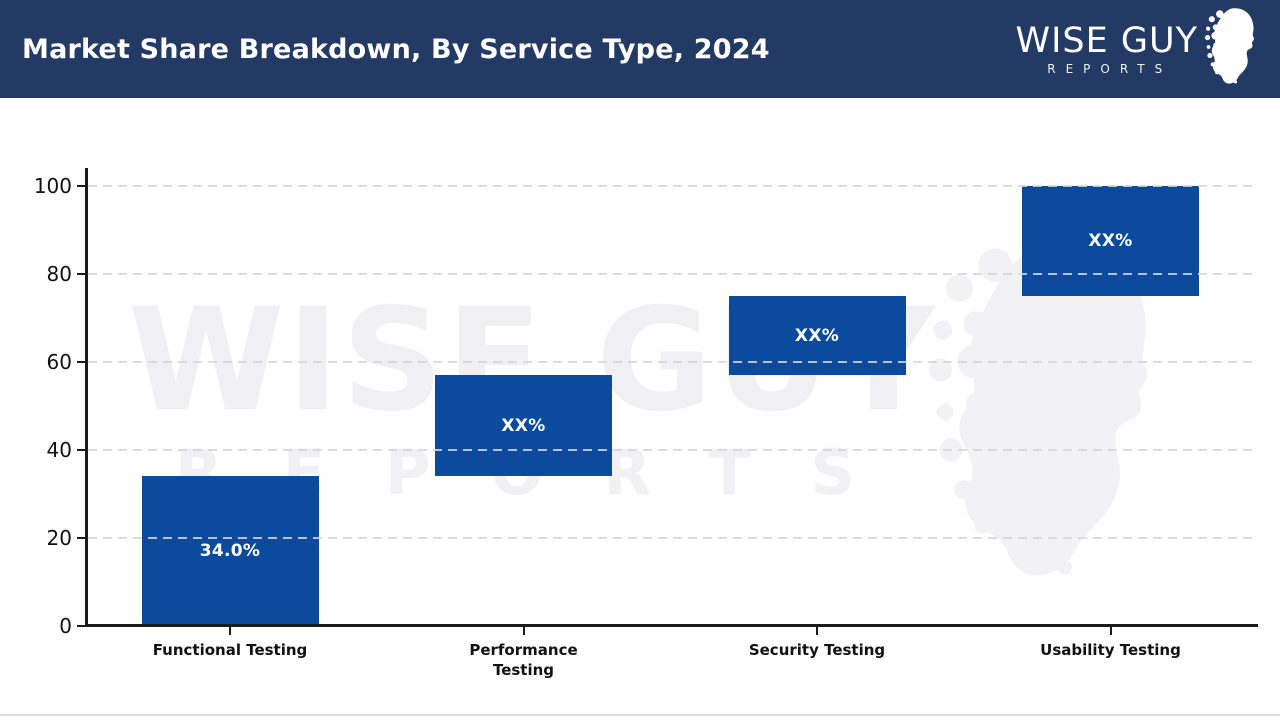  I want to click on bar-value-label-4: XX%, so click(1110, 241).